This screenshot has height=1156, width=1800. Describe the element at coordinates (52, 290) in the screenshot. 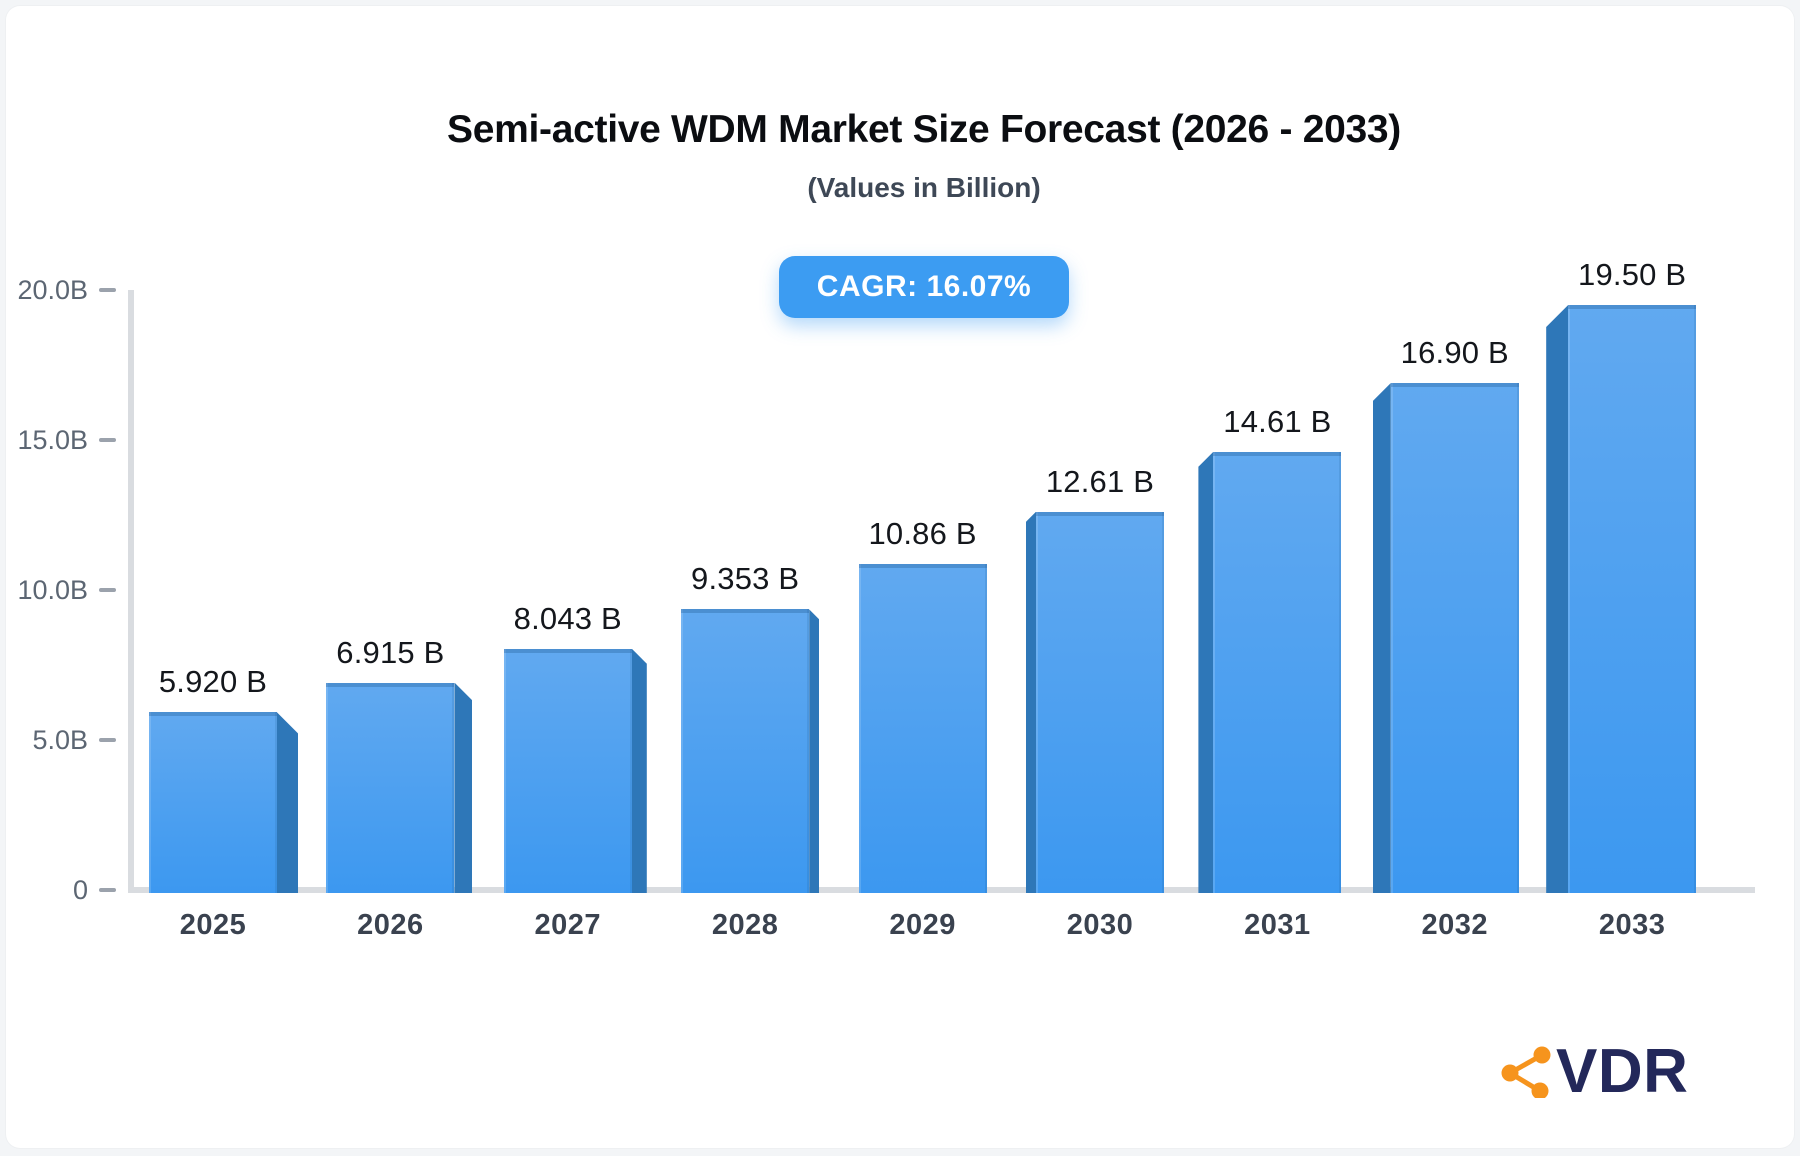

I see `y-axis-label: 20.0B` at that location.